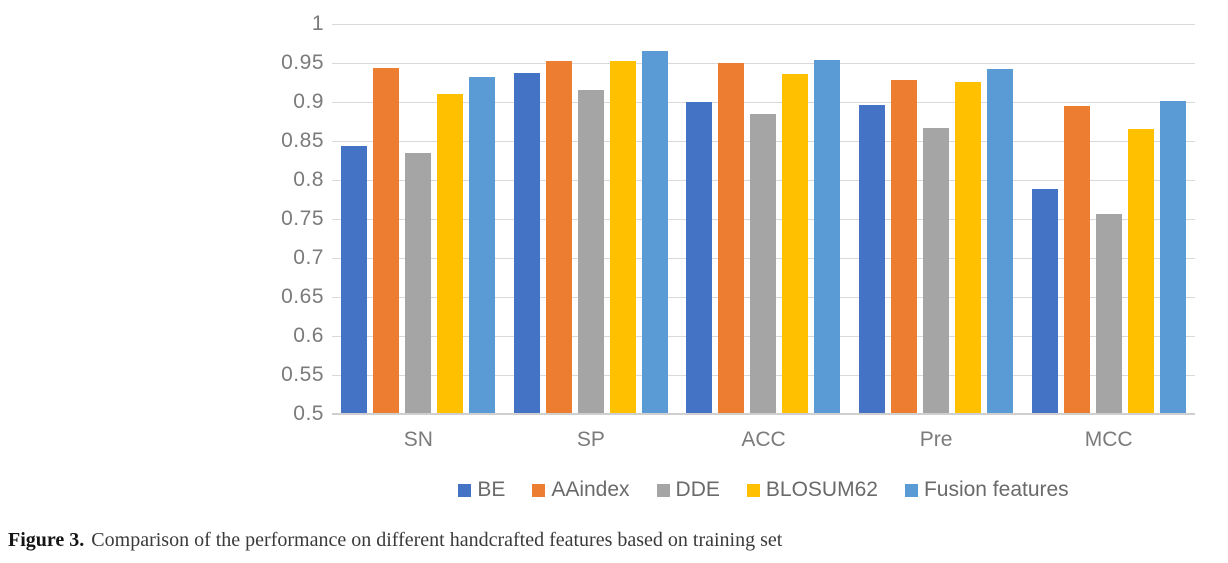 This screenshot has height=563, width=1228. I want to click on chart-legend: BE AAindex DDE BLOSUM62 Fusion features, so click(763, 490).